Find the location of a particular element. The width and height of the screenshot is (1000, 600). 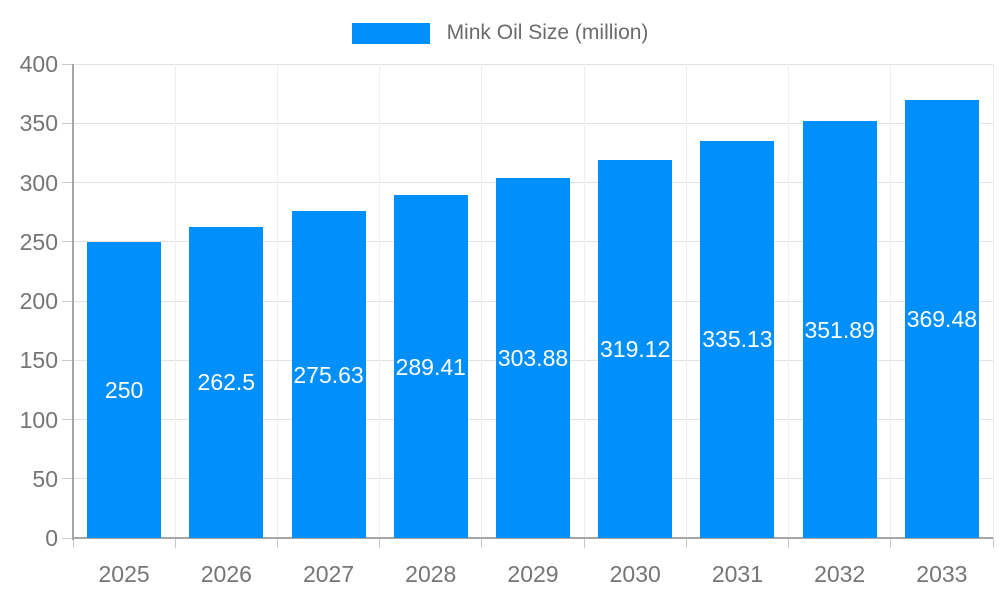

x-axis-label: 2027 is located at coordinates (328, 574).